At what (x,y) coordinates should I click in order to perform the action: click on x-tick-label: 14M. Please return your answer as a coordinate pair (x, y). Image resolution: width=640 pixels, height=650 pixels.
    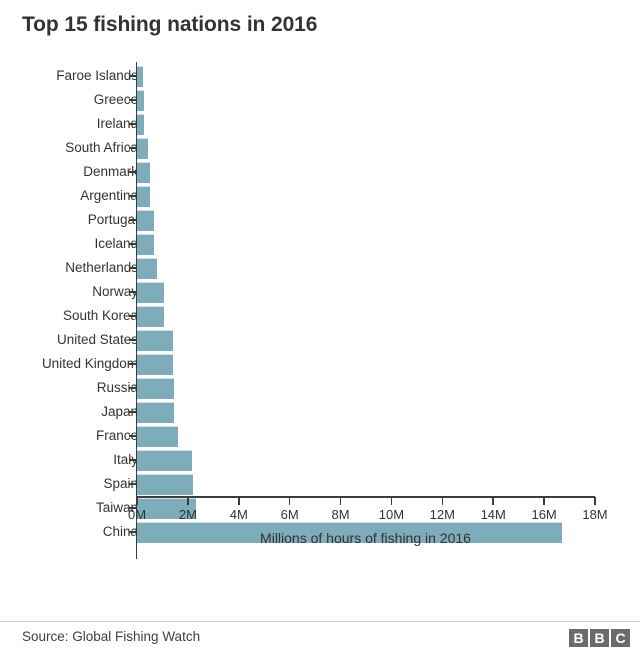
    Looking at the image, I should click on (493, 514).